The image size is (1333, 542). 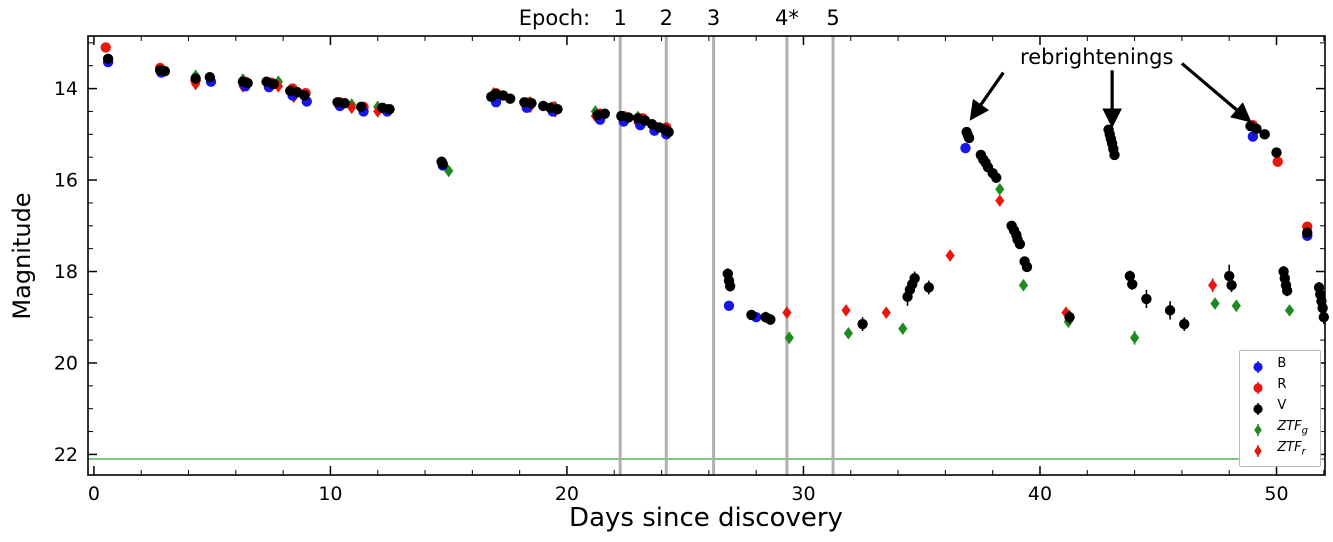 What do you see at coordinates (713, 18) in the screenshot?
I see `epoch-label: 3` at bounding box center [713, 18].